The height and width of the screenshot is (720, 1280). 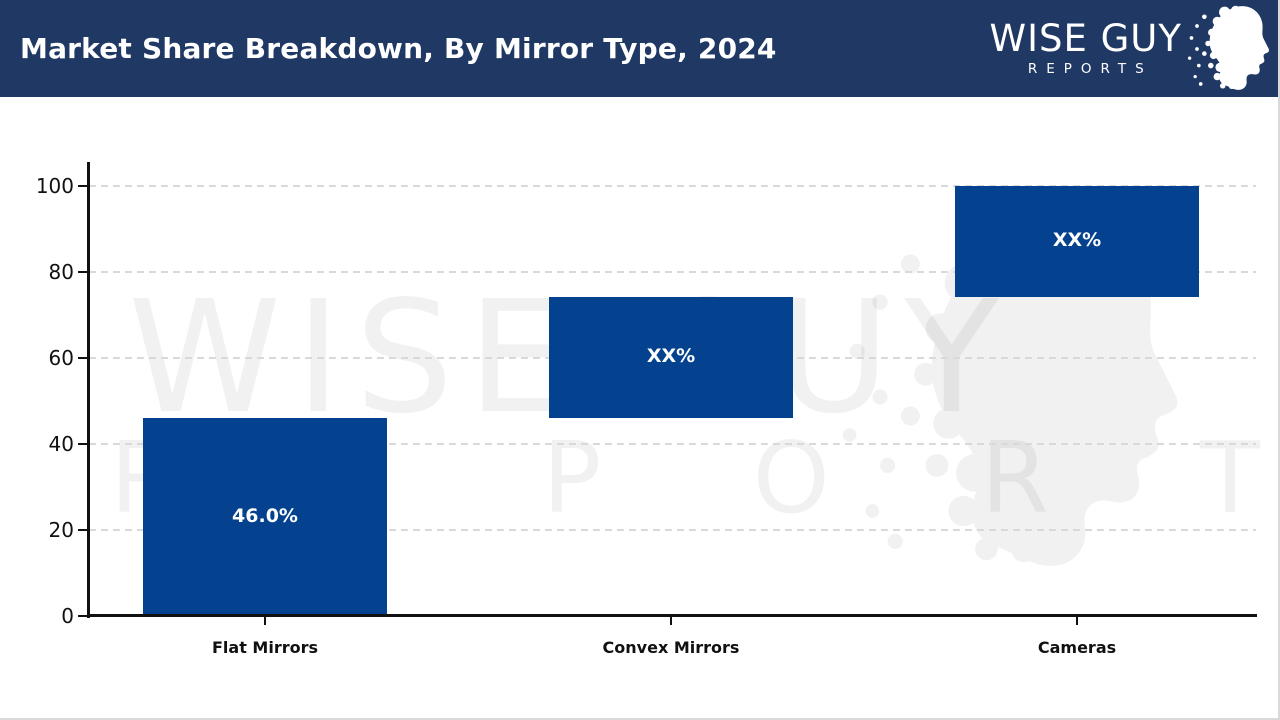 I want to click on bar-cameras: XX%, so click(x=1077, y=241).